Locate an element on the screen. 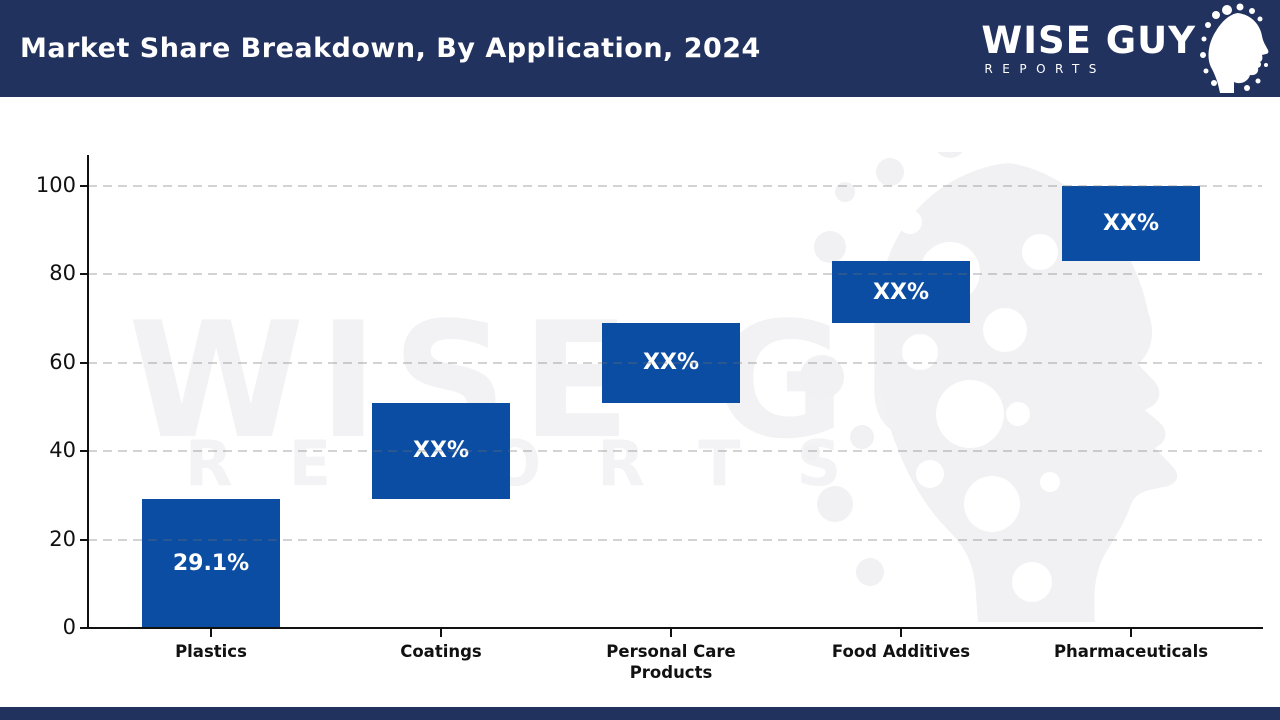 The height and width of the screenshot is (720, 1280). wise-guy-reports-logo: WISE GUY REPORTS is located at coordinates (1126, 48).